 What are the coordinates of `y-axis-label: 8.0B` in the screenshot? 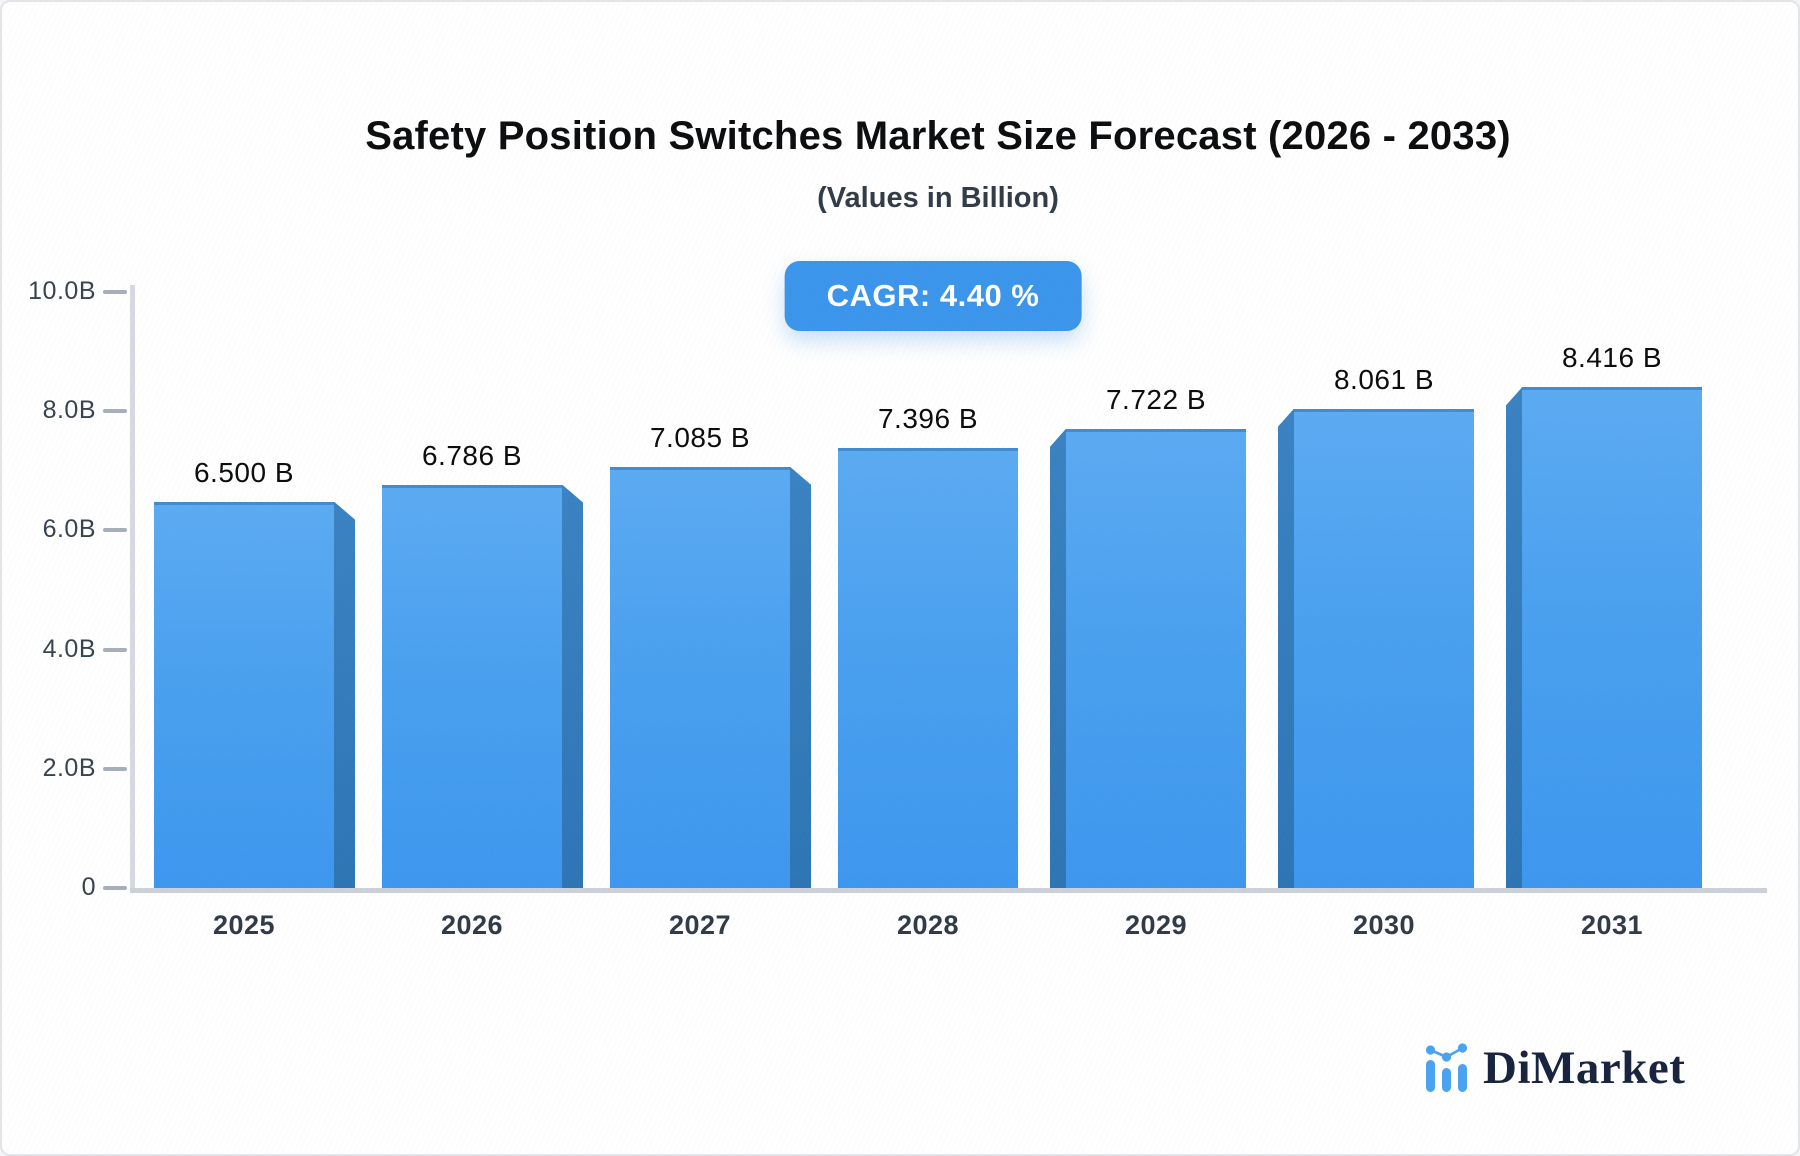 It's located at (69, 410).